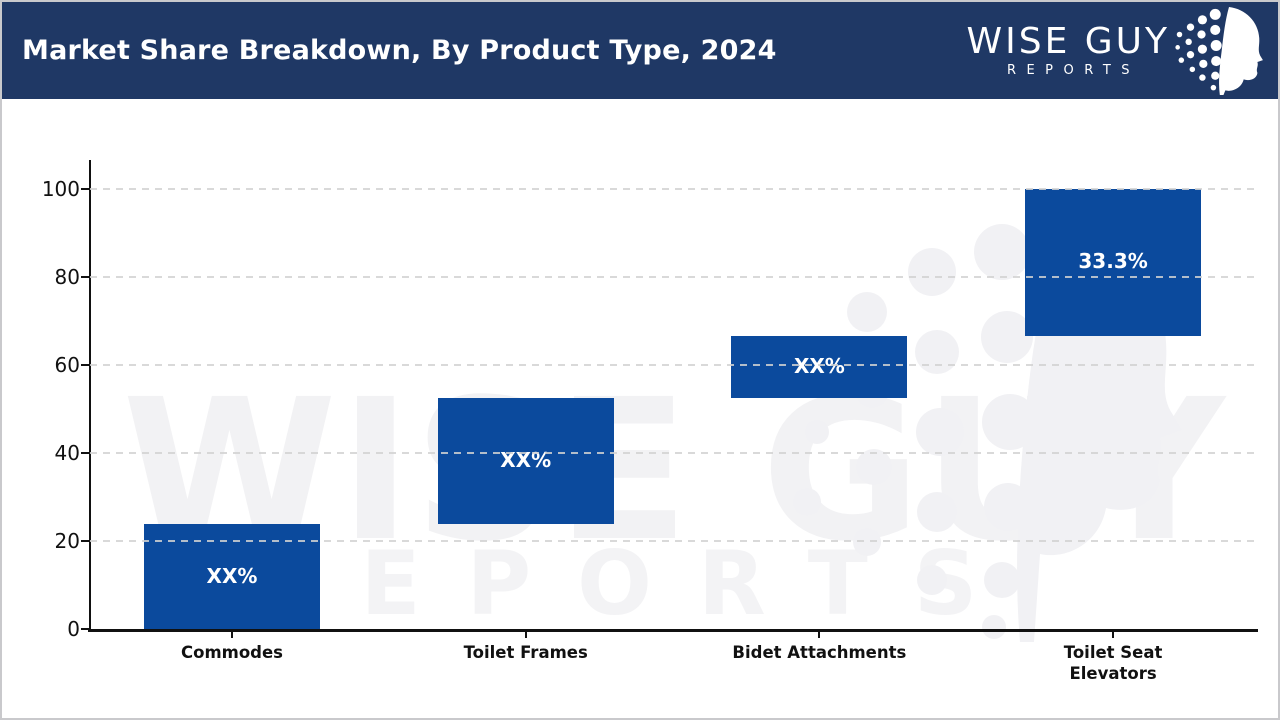 The image size is (1280, 720). I want to click on y-tick-label: 20, so click(67, 541).